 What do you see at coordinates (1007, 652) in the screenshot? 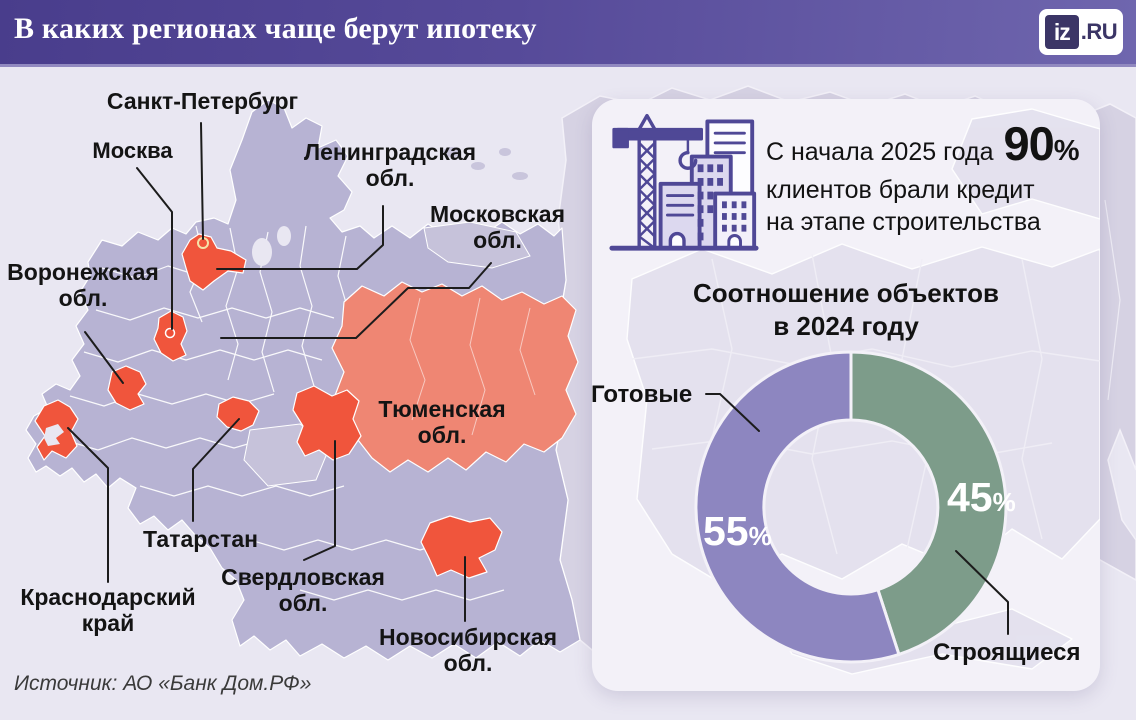
I see `slice-label-stroyashchiesya: Строящиеся` at bounding box center [1007, 652].